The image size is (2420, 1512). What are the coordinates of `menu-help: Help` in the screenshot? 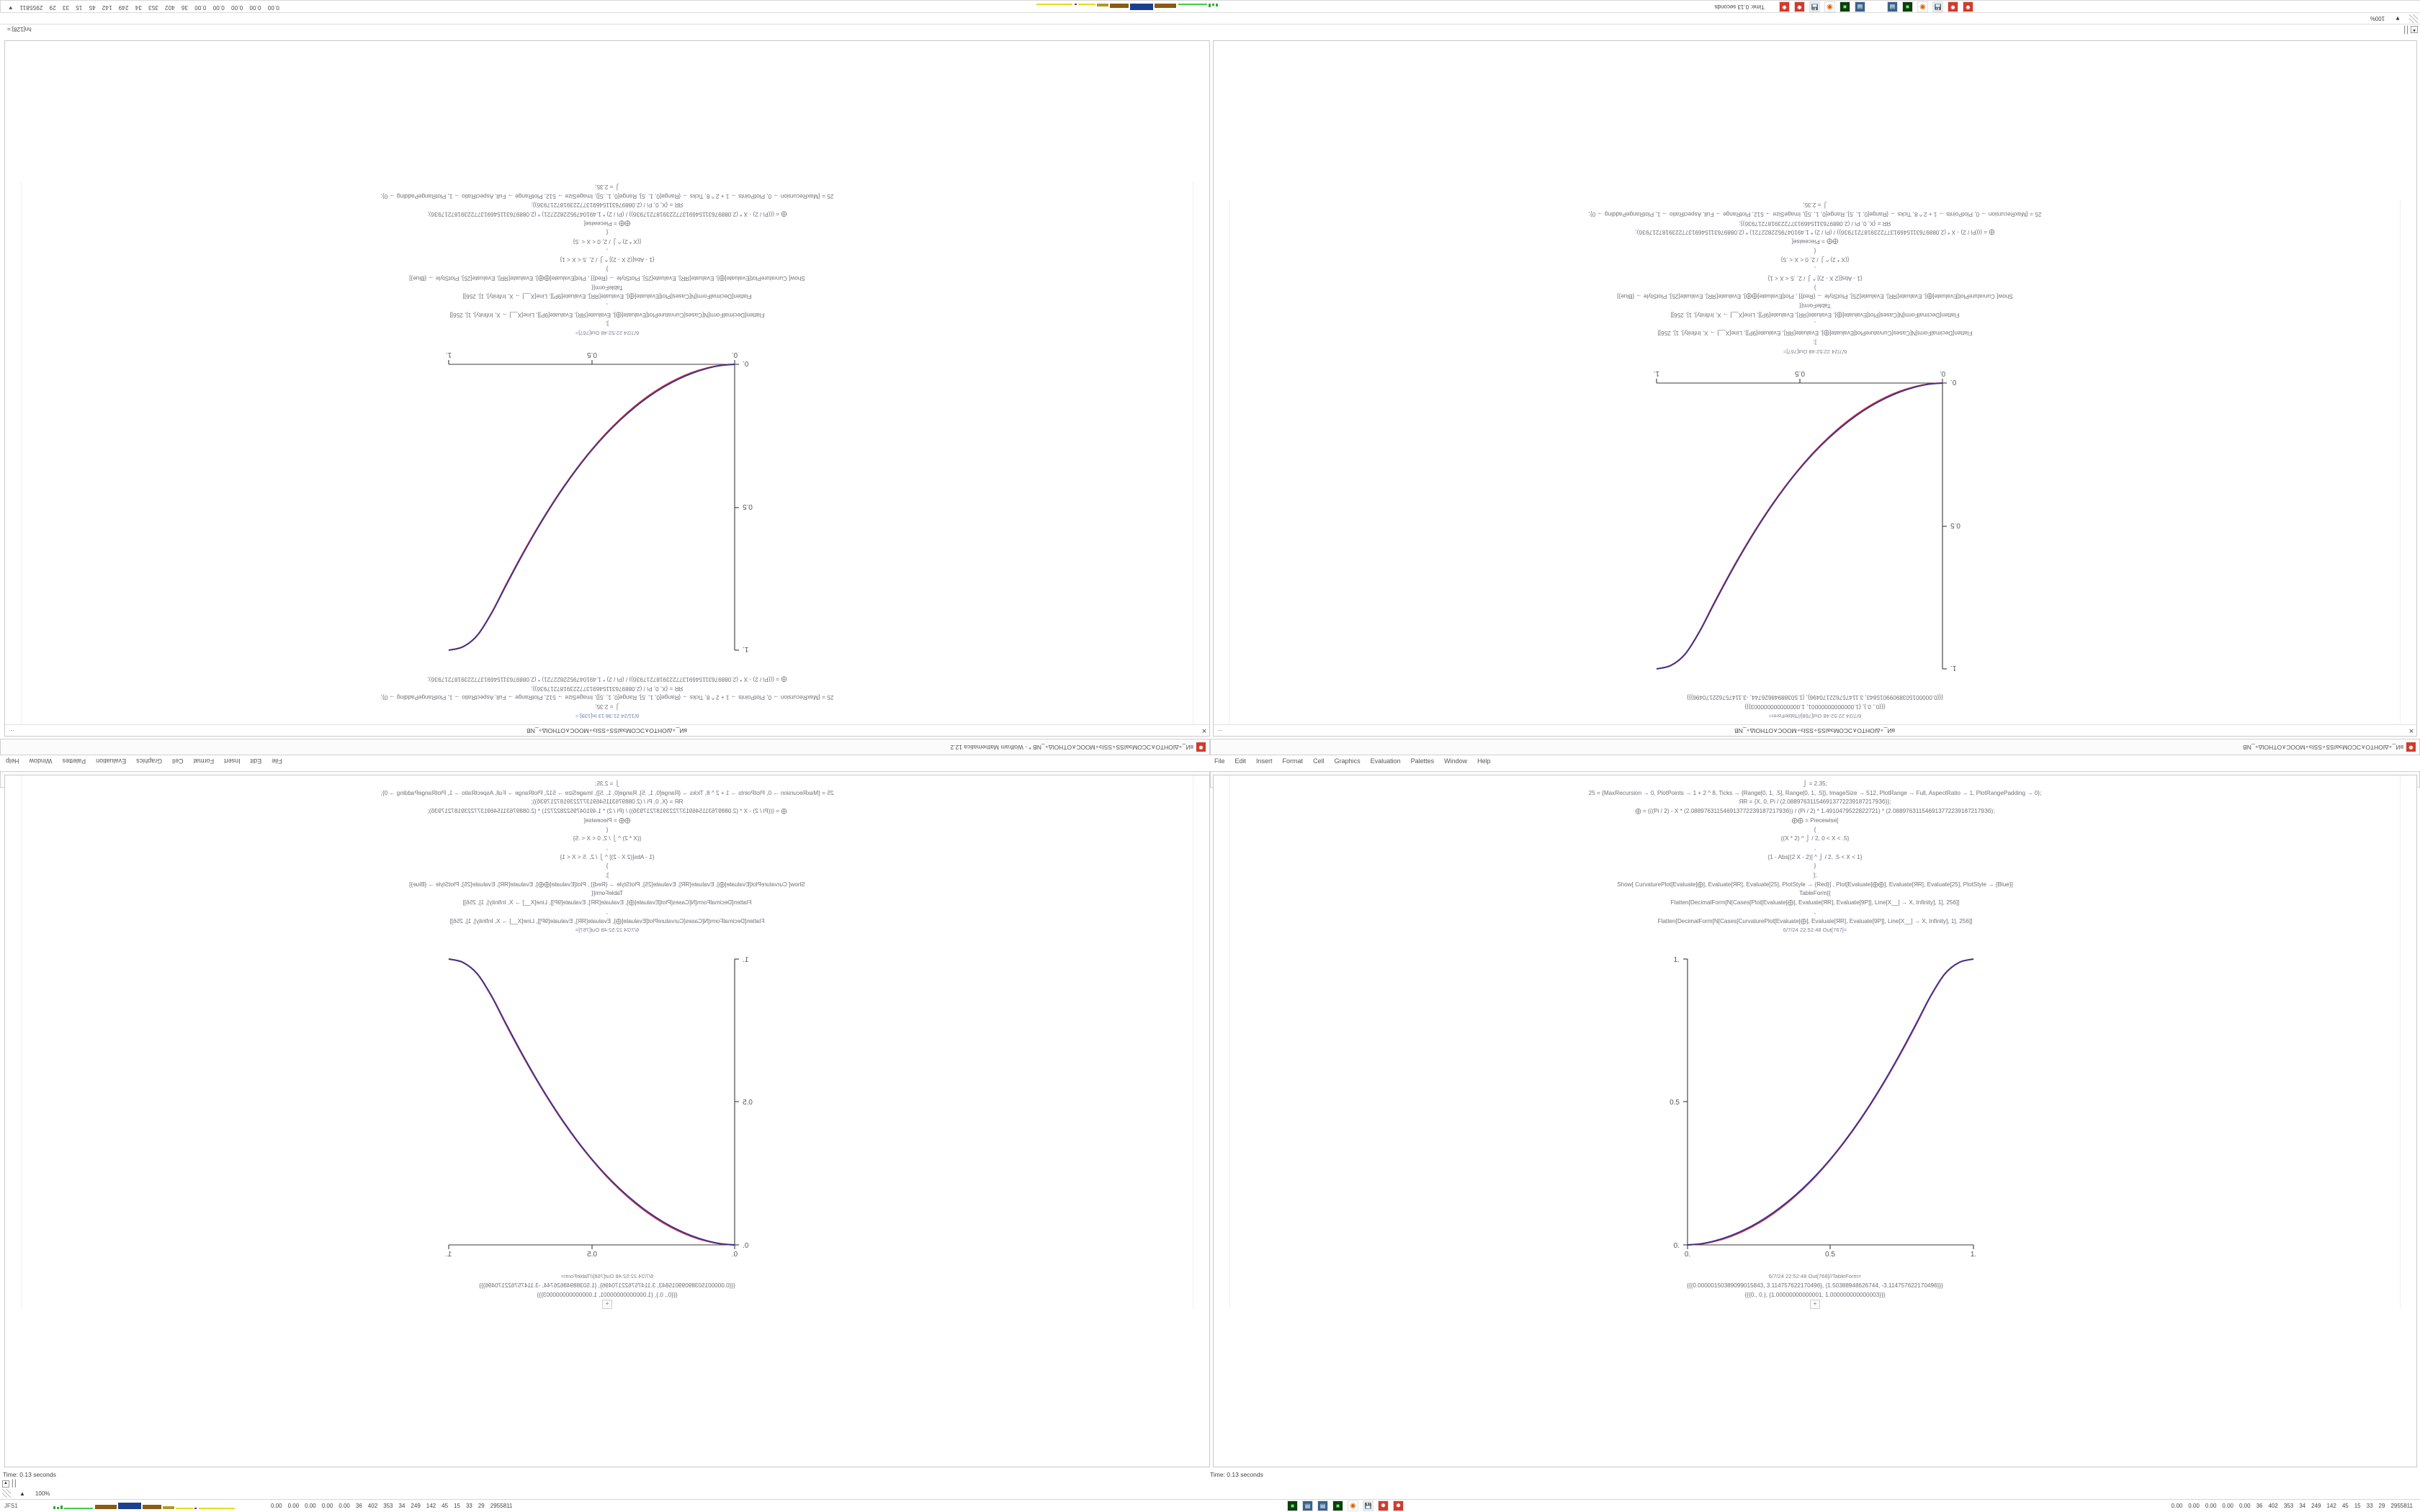 It's located at (13, 761).